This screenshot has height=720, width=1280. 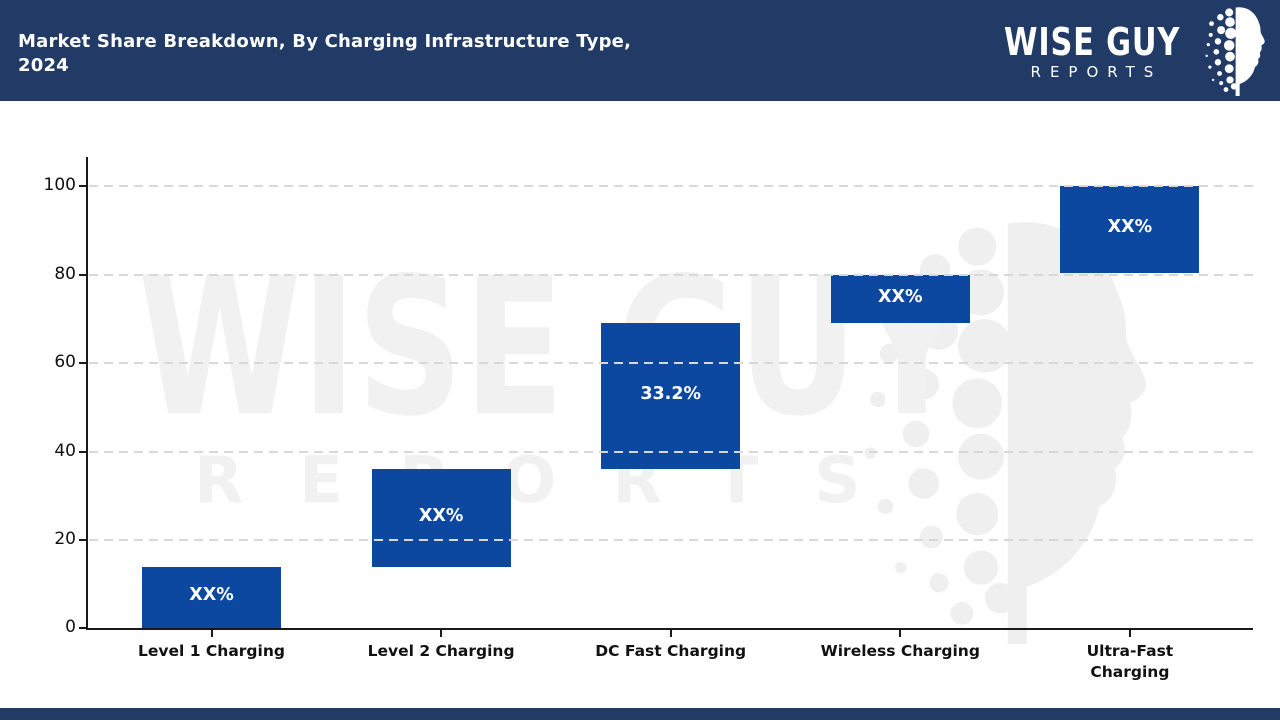 I want to click on x-tick-label-wireless-charging: Wireless Charging, so click(x=900, y=651).